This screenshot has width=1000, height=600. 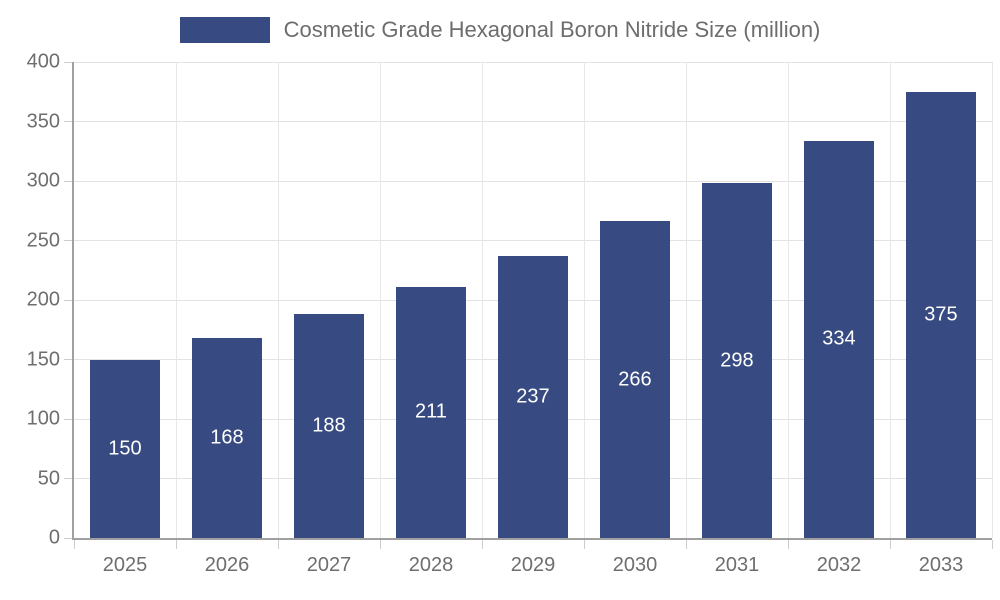 I want to click on legend-swatch, so click(x=224, y=30).